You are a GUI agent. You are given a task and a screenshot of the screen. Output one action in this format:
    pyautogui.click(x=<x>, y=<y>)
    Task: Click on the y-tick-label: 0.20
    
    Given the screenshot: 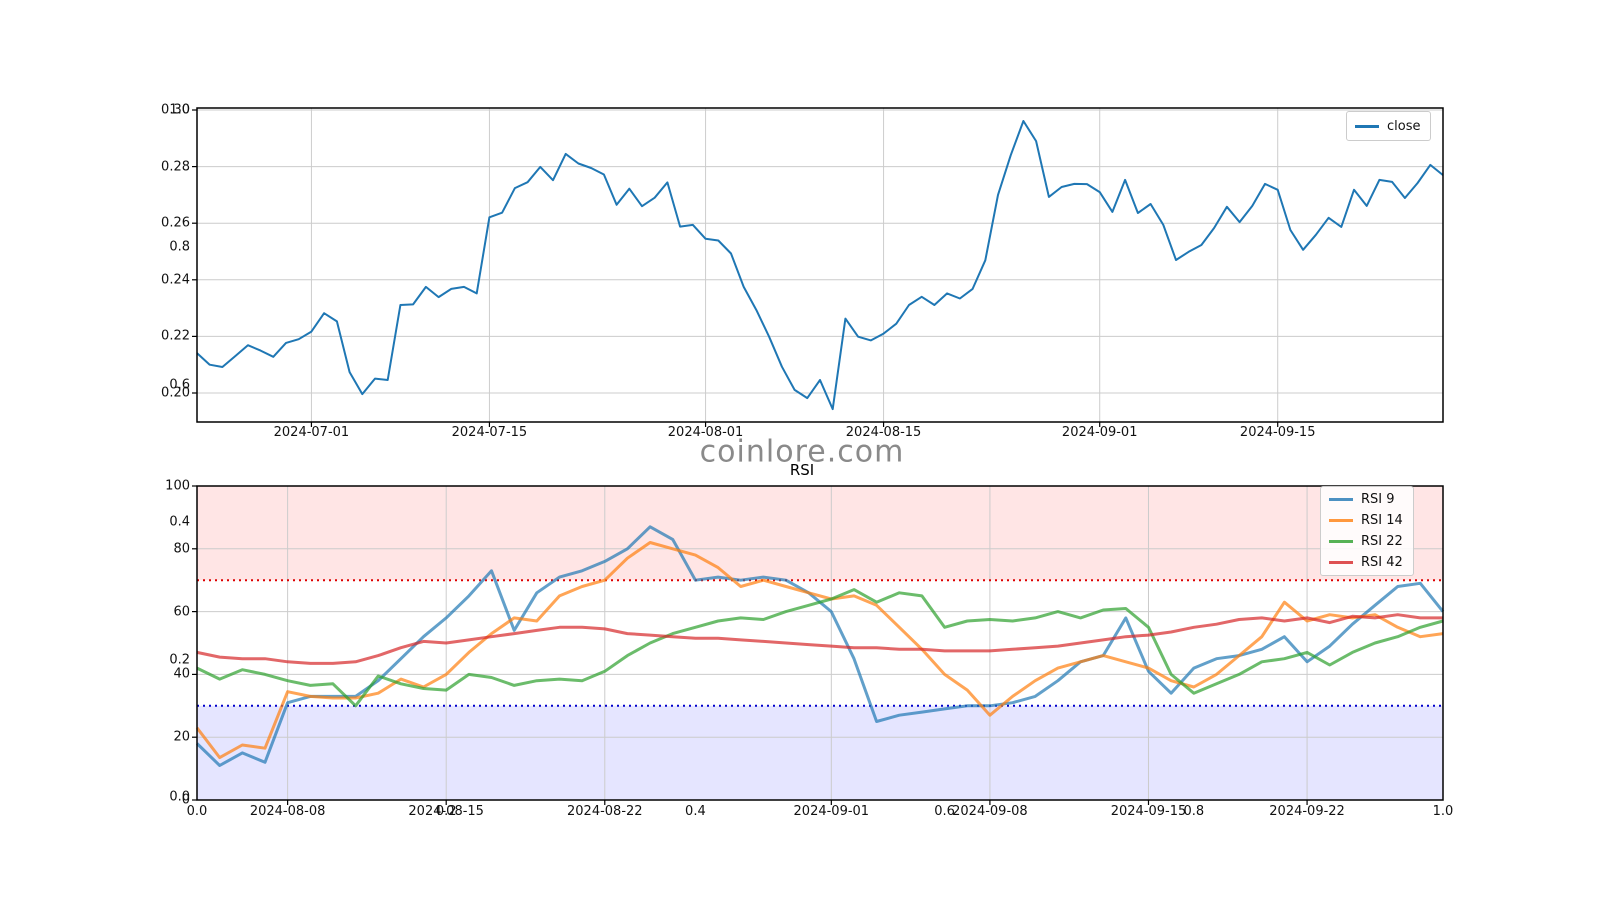 What is the action you would take?
    pyautogui.click(x=175, y=393)
    